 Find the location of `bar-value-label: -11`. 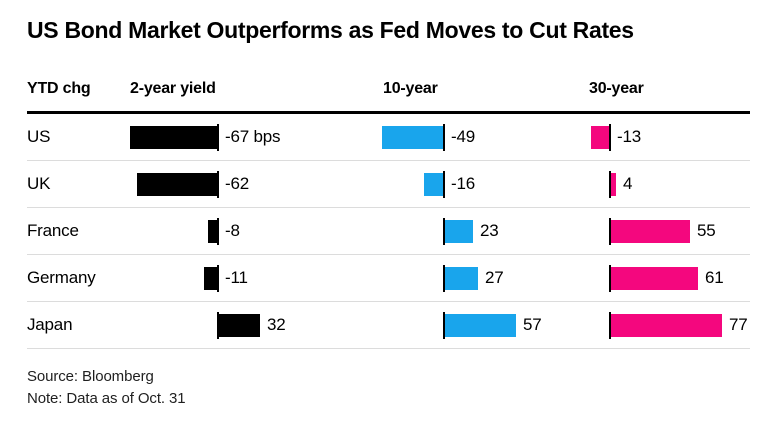

bar-value-label: -11 is located at coordinates (236, 277).